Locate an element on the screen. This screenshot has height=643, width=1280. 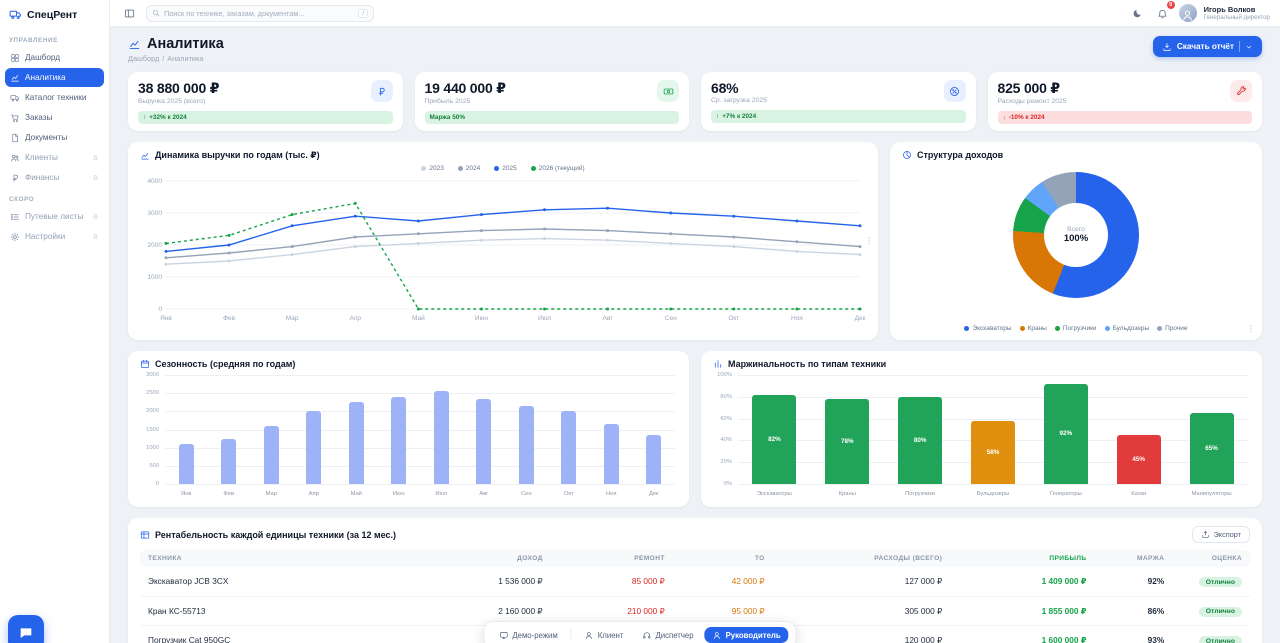
role-button-manager: Руководитель is located at coordinates (746, 635).